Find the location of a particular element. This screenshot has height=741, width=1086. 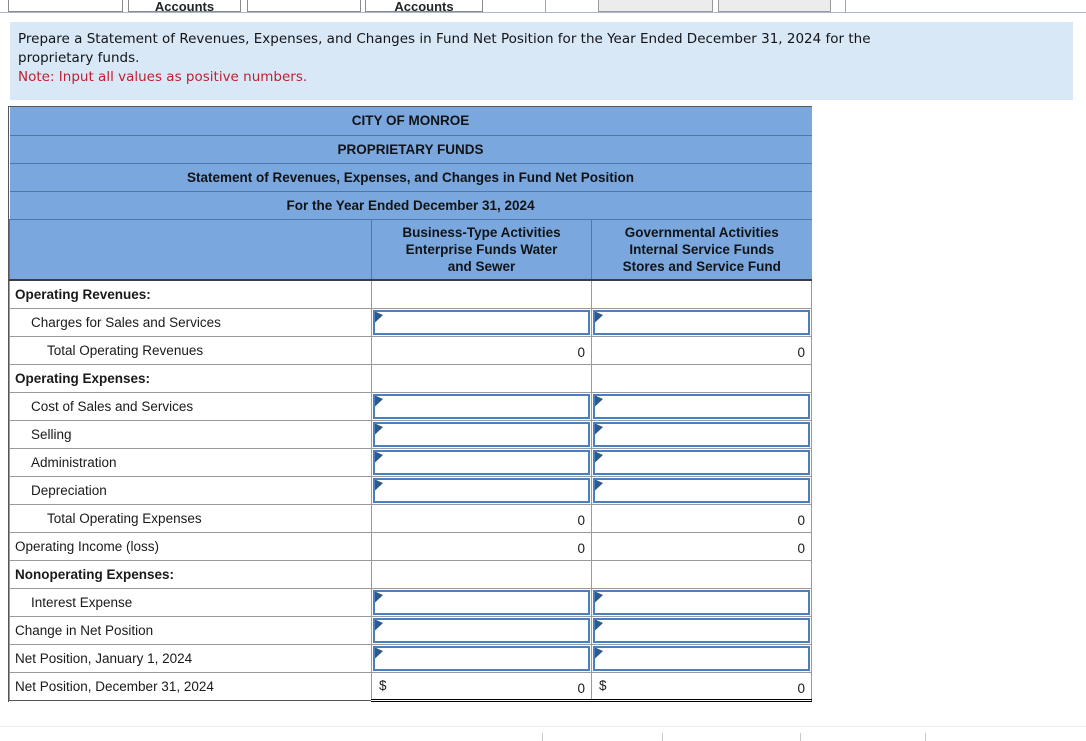

table-row: Total Operating Revenues 0 0 is located at coordinates (411, 350).